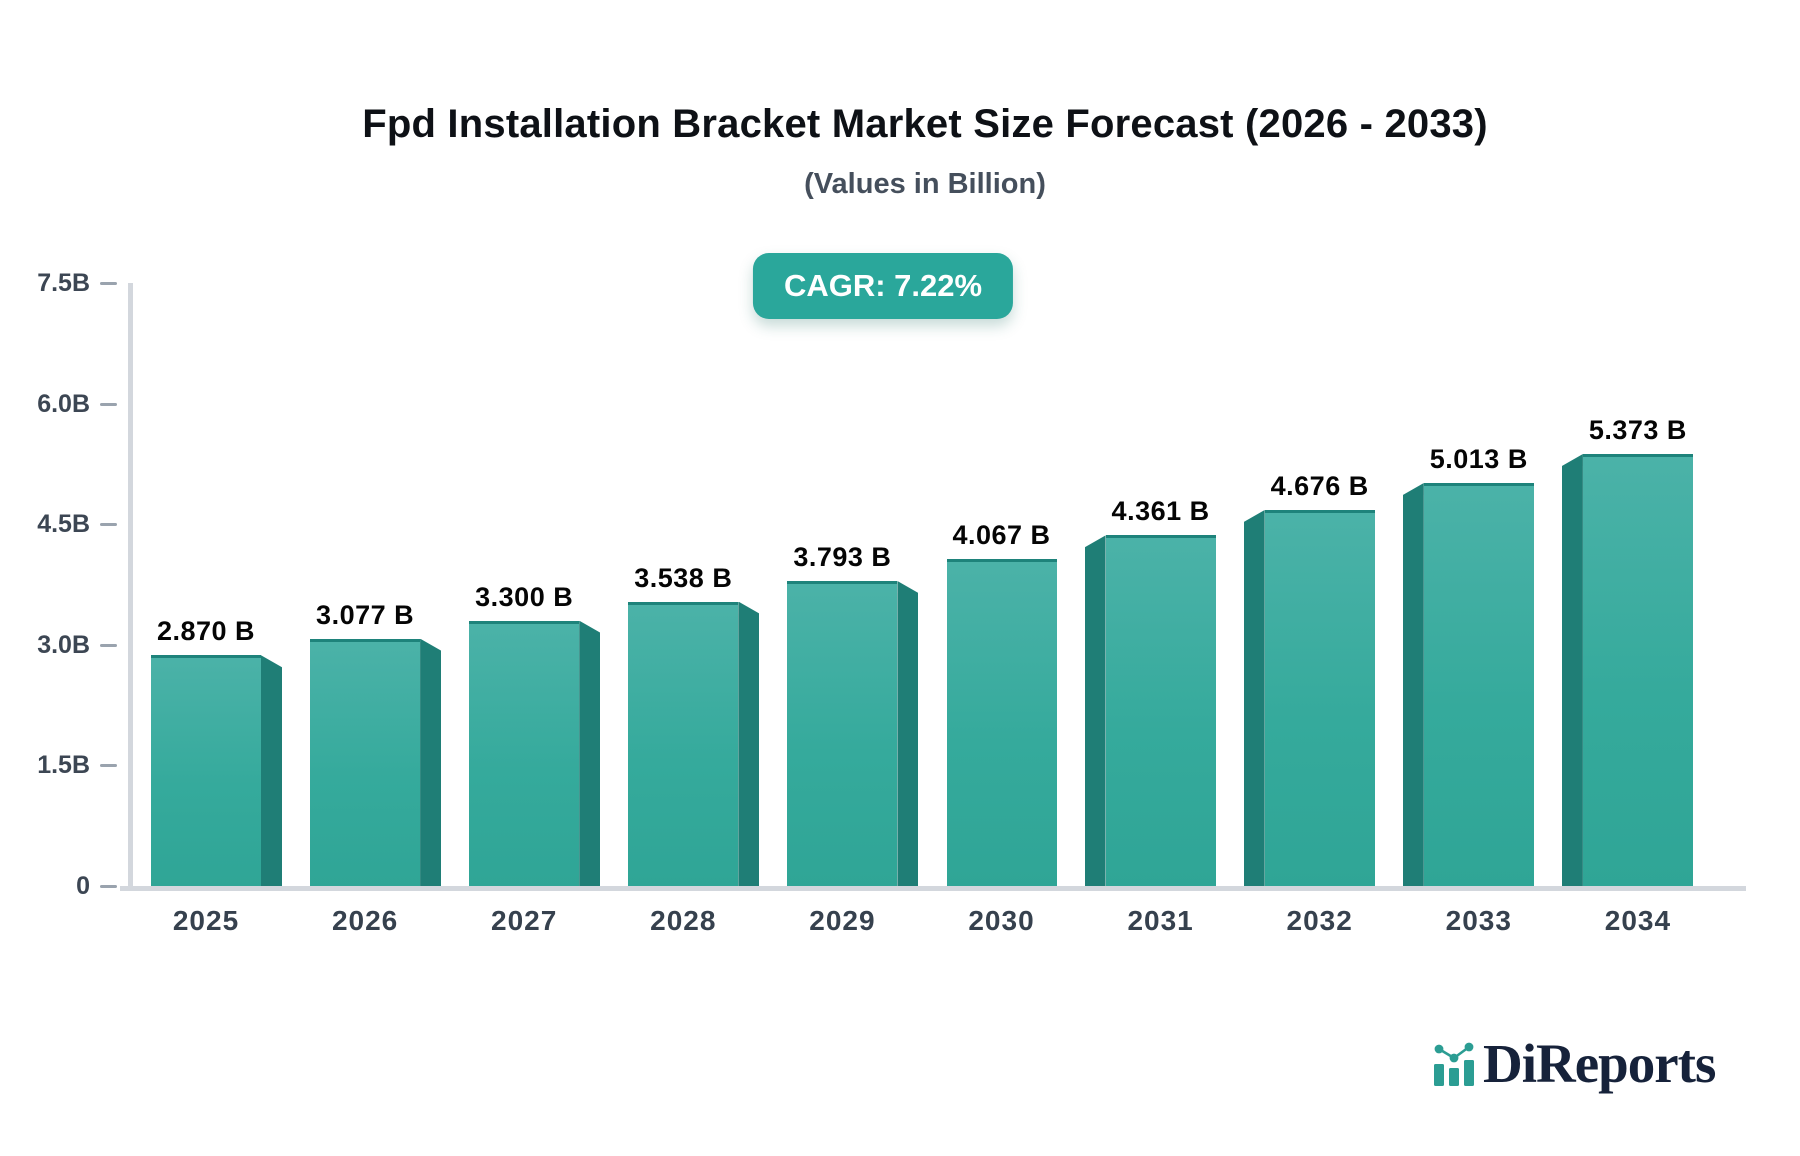 The width and height of the screenshot is (1800, 1156). Describe the element at coordinates (1638, 920) in the screenshot. I see `x-axis-label: 2034` at that location.